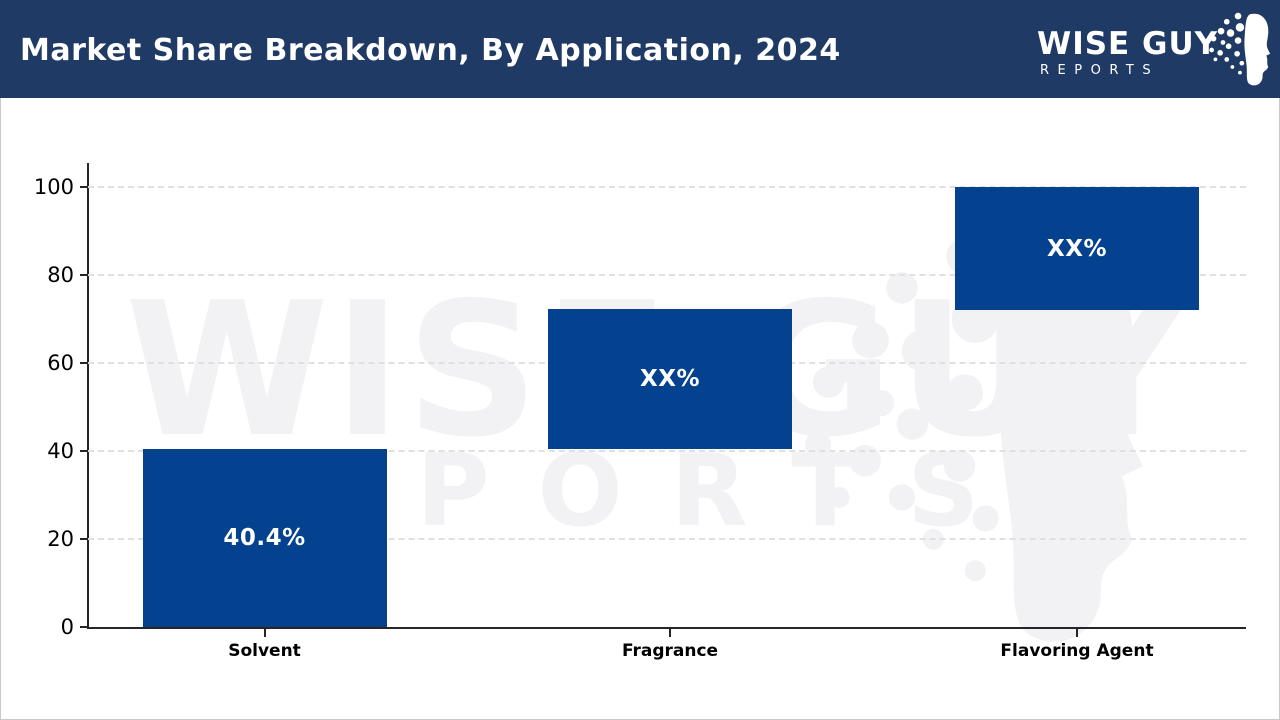 Image resolution: width=1280 pixels, height=720 pixels. I want to click on bar-value-label: 40.4%, so click(264, 538).